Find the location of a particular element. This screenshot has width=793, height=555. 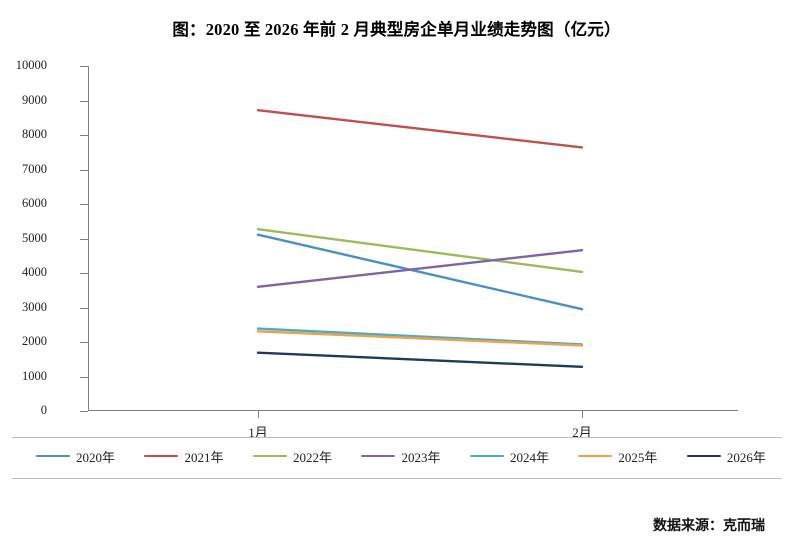

y-tick-label: 2000 is located at coordinates (34, 341).